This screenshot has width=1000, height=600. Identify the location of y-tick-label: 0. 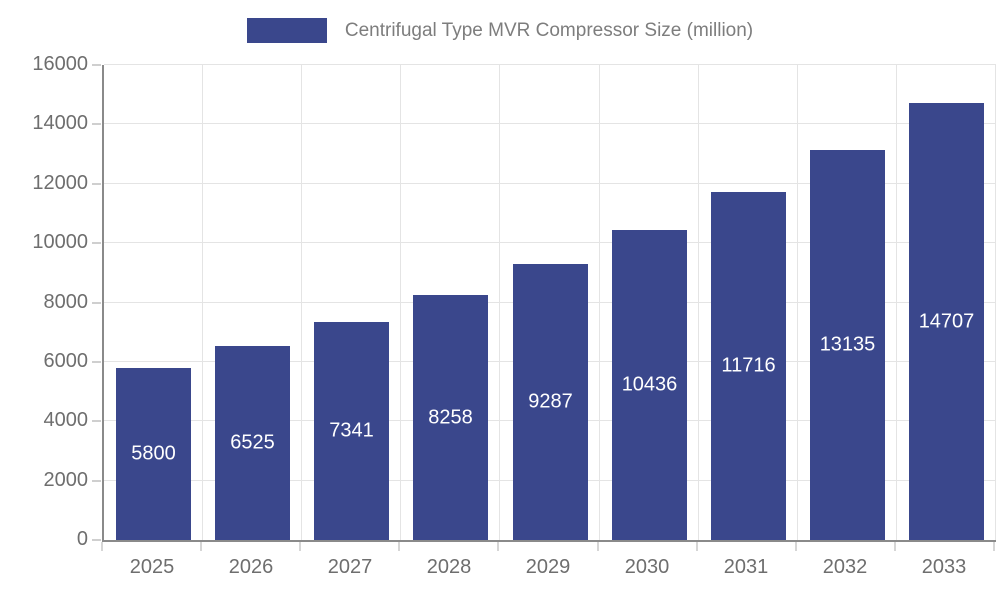
(82, 539).